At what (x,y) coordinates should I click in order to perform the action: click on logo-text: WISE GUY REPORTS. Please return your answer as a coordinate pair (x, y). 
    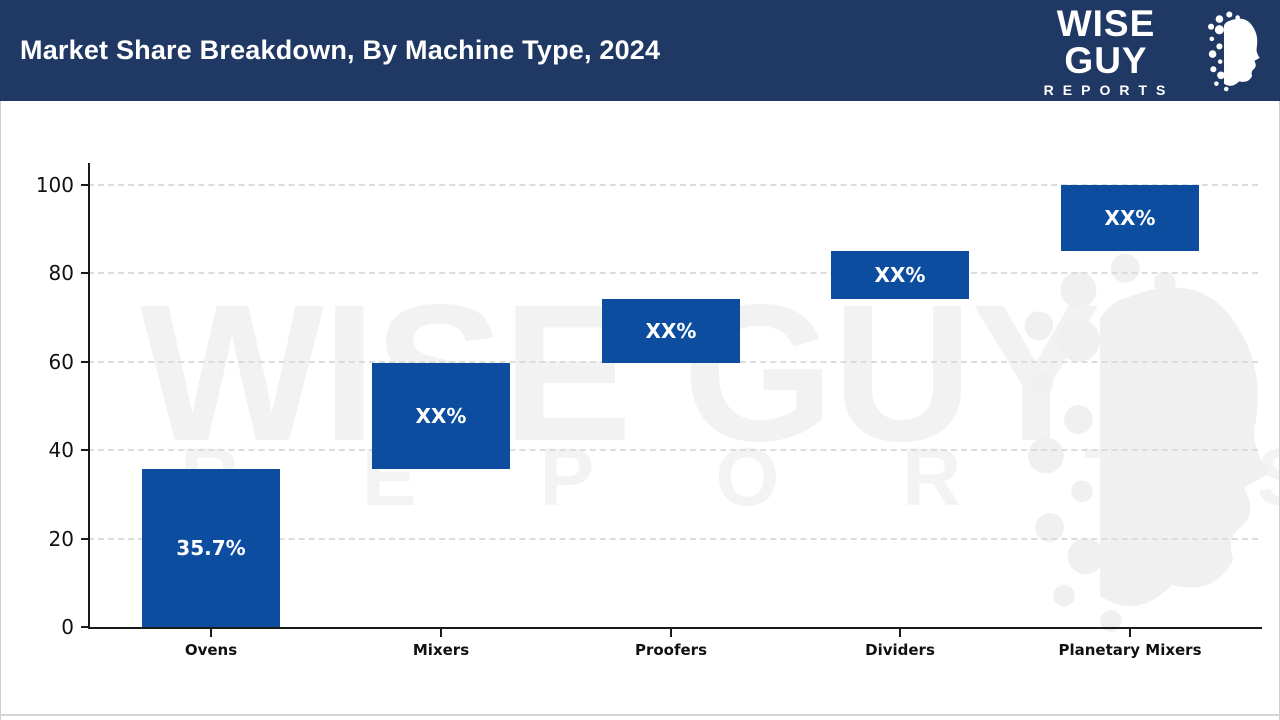
    Looking at the image, I should click on (1106, 51).